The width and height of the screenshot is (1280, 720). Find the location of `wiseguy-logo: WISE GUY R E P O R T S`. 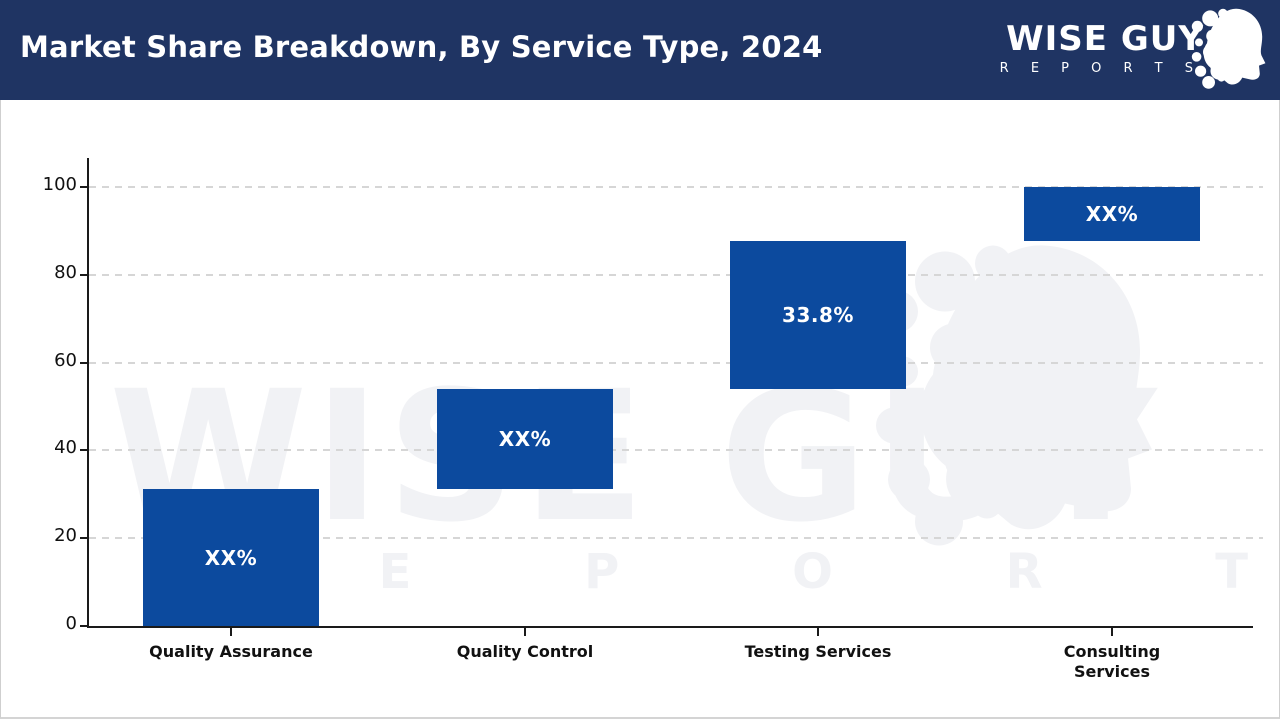

wiseguy-logo: WISE GUY R E P O R T S is located at coordinates (1136, 48).